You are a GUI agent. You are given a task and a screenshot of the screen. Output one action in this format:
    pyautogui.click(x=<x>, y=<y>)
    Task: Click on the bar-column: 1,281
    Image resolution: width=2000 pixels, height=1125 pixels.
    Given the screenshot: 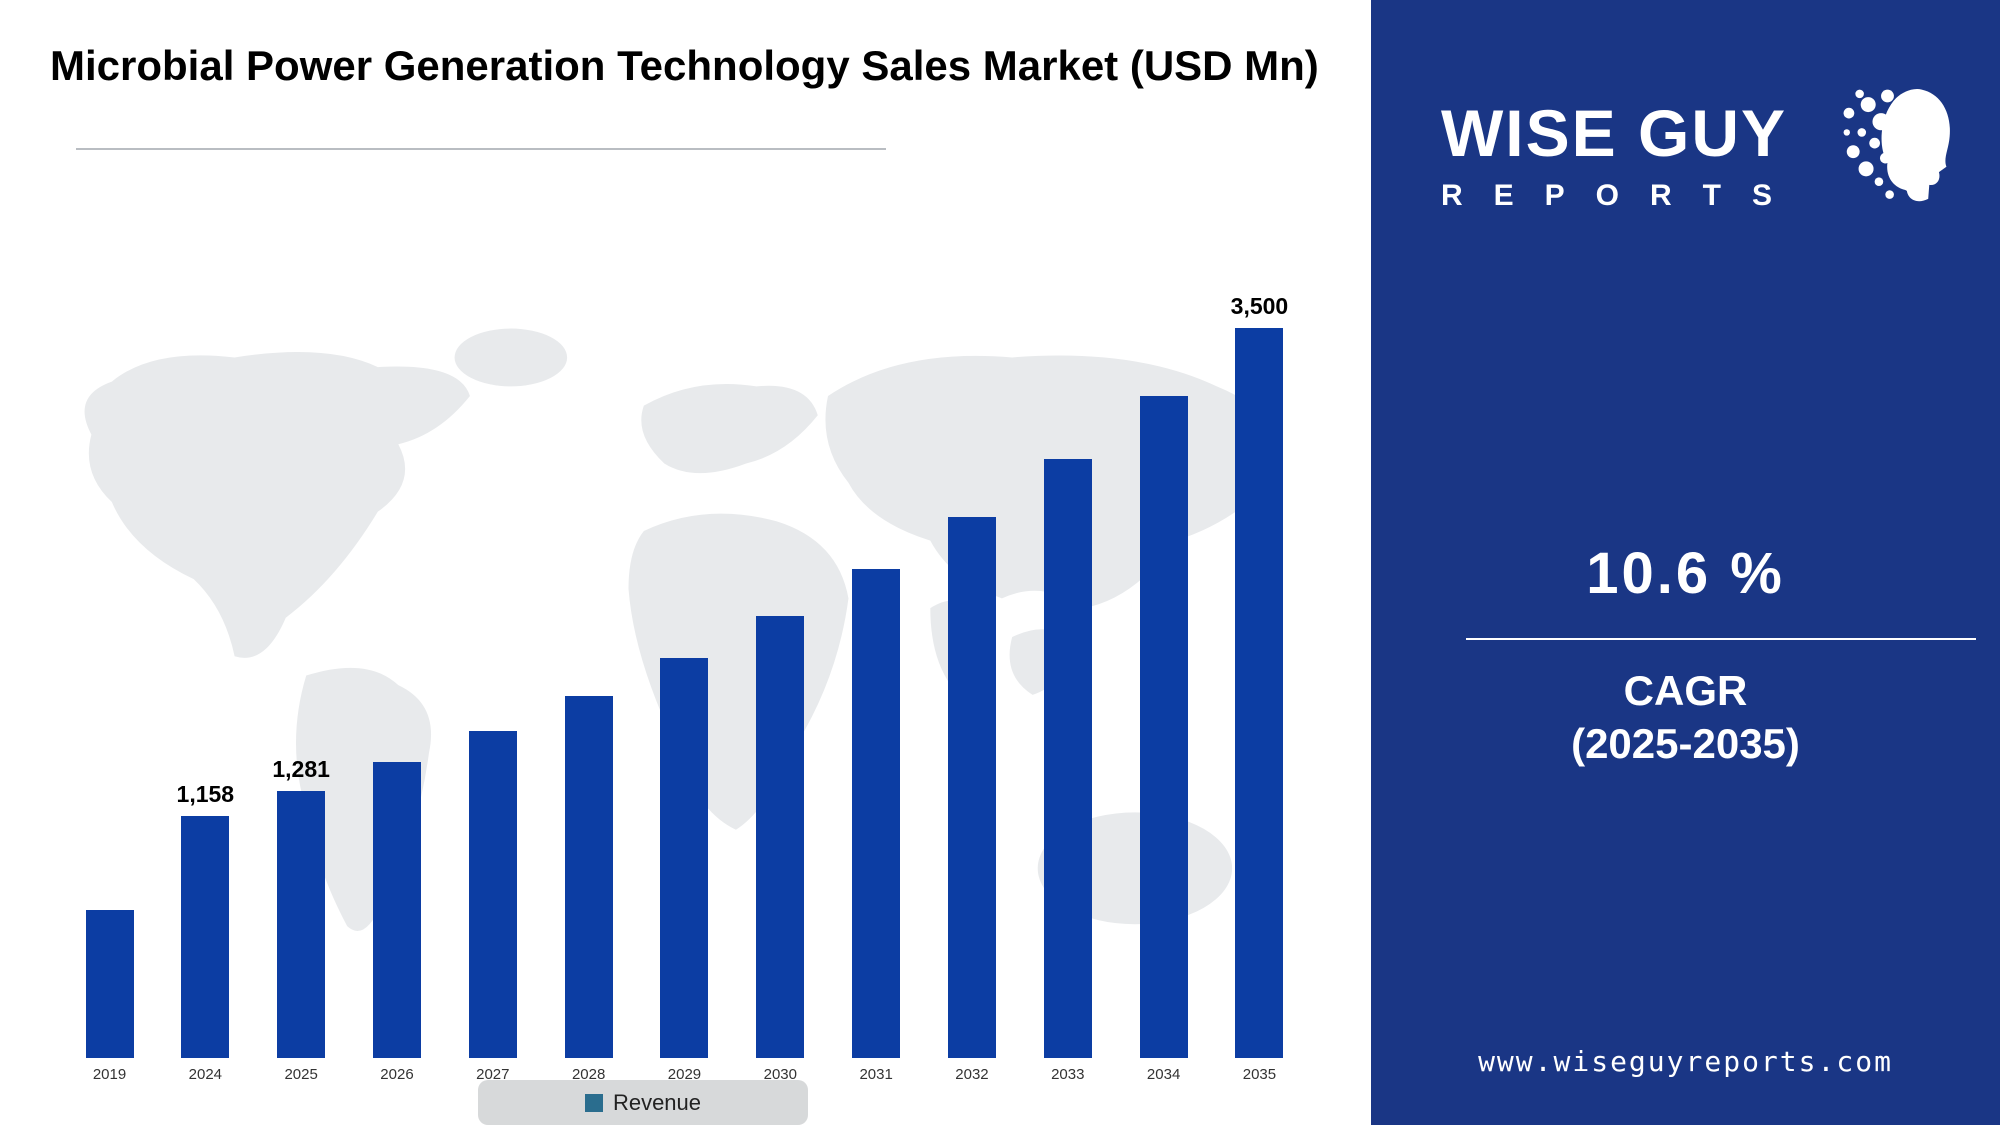 What is the action you would take?
    pyautogui.click(x=301, y=661)
    